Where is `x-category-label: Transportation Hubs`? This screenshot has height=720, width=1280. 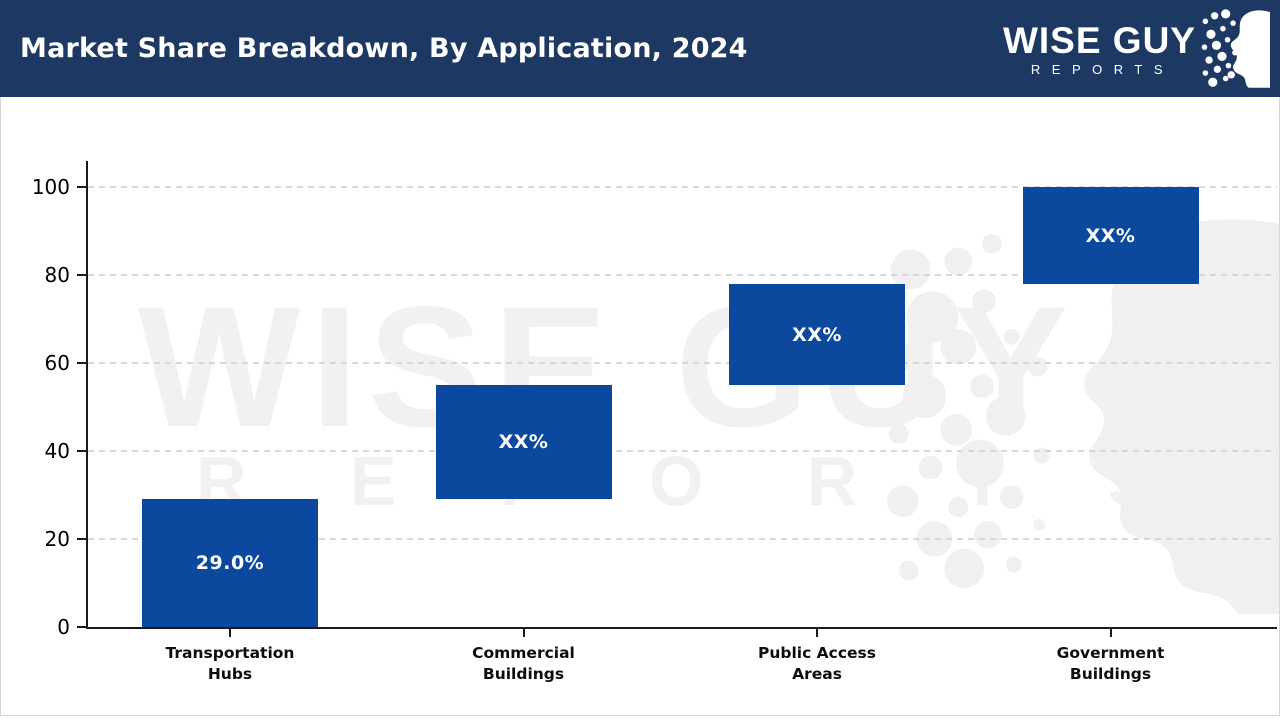
x-category-label: Transportation Hubs is located at coordinates (230, 663).